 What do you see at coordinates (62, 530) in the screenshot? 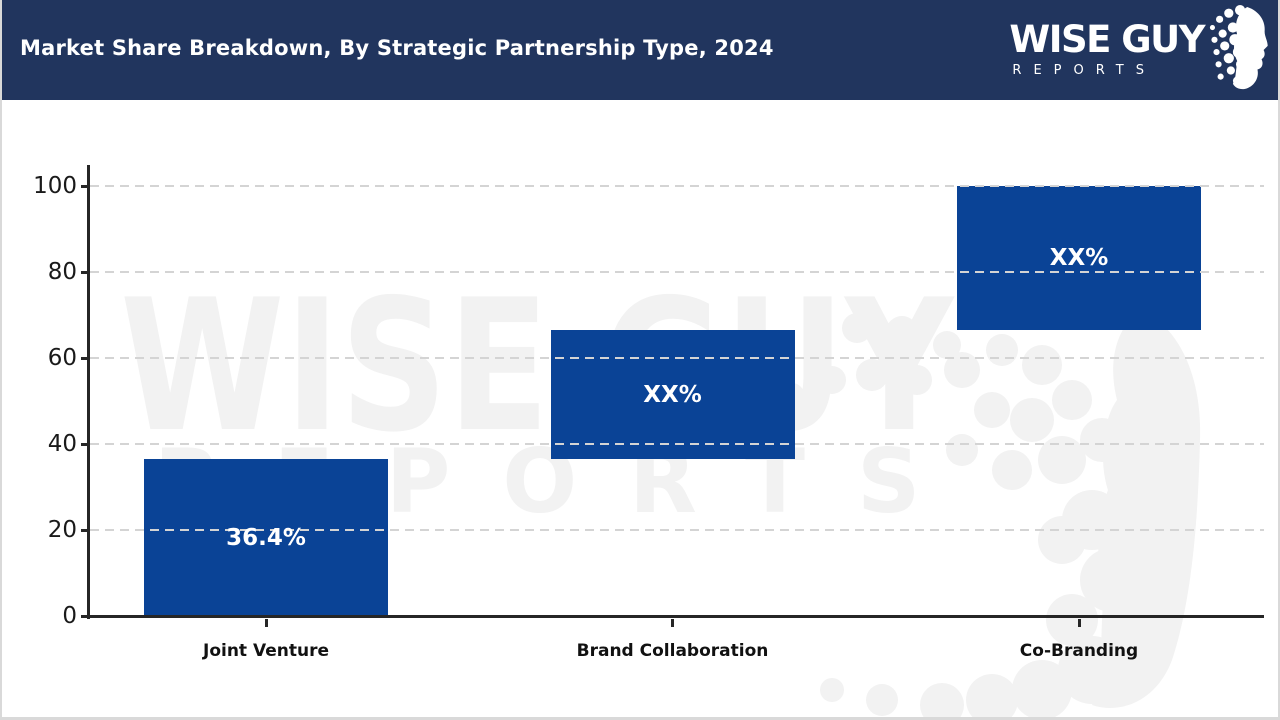
I see `y-tick-label-20: 20` at bounding box center [62, 530].